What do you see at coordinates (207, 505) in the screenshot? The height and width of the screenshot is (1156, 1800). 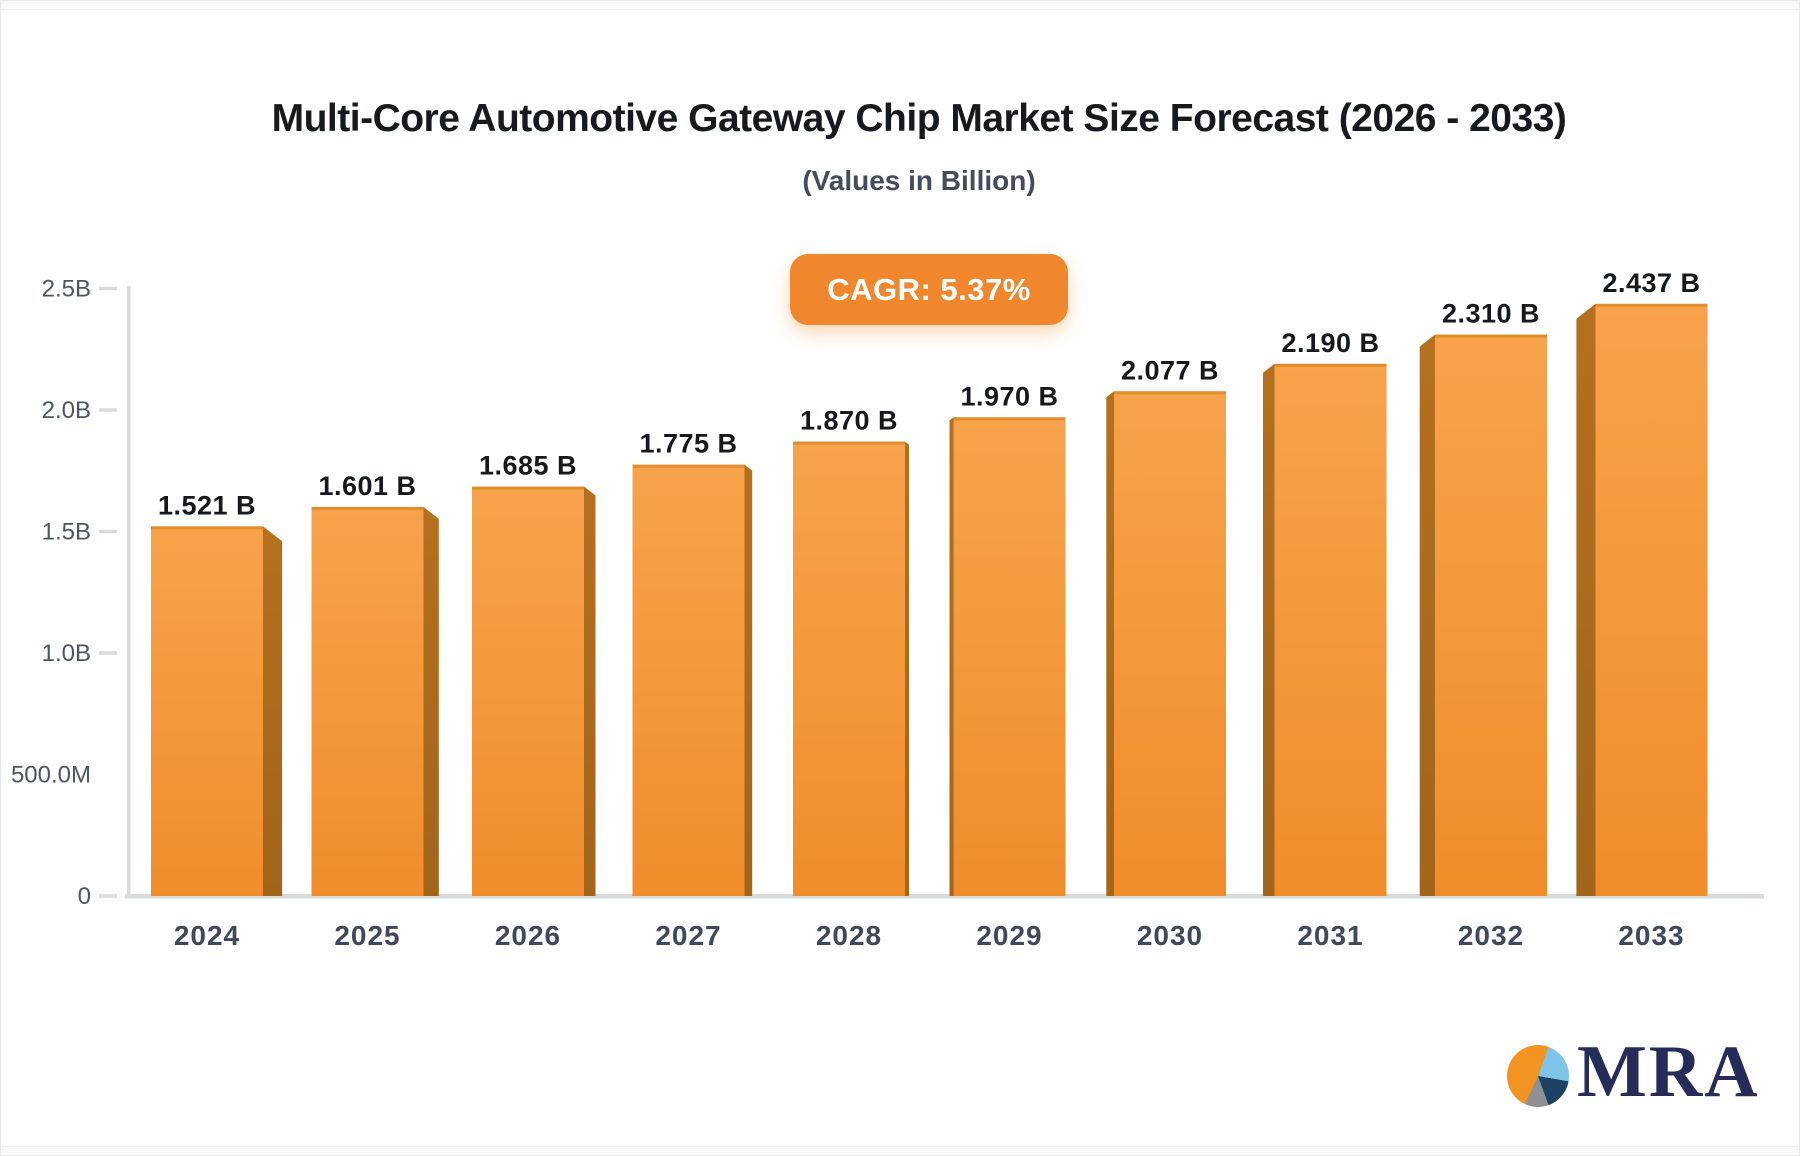 I see `bar-value-label-2024: 1.521 B` at bounding box center [207, 505].